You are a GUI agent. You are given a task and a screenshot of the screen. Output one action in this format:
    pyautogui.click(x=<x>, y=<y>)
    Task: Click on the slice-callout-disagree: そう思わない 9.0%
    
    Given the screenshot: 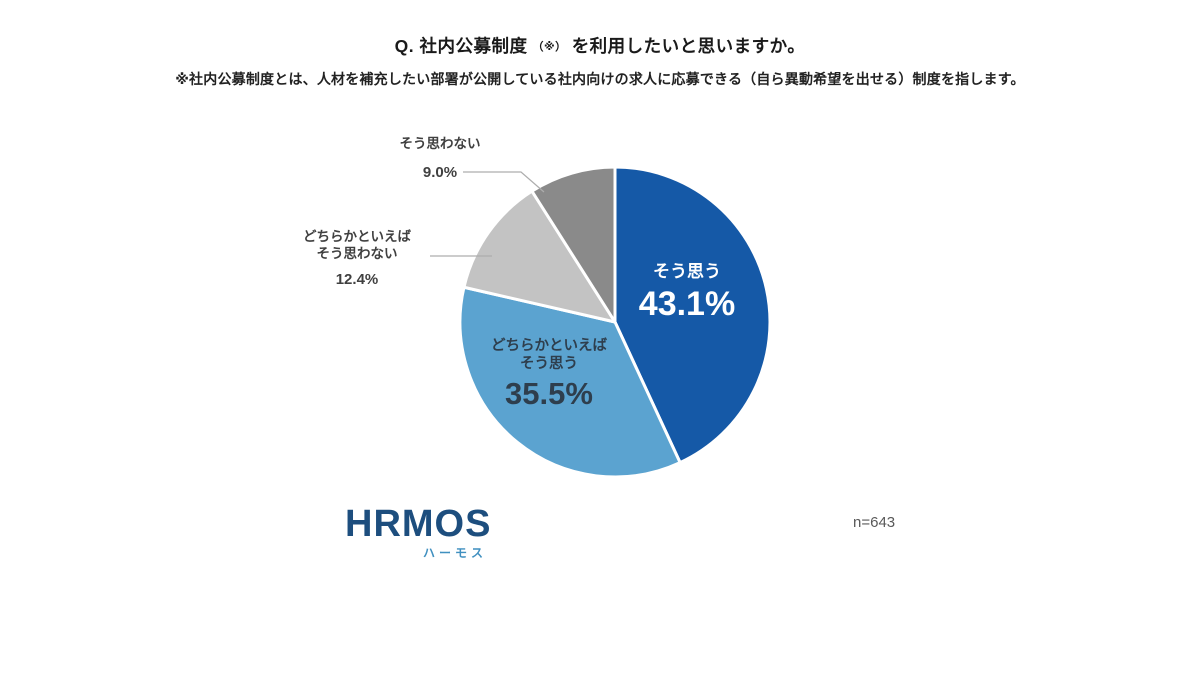 What is the action you would take?
    pyautogui.click(x=440, y=158)
    